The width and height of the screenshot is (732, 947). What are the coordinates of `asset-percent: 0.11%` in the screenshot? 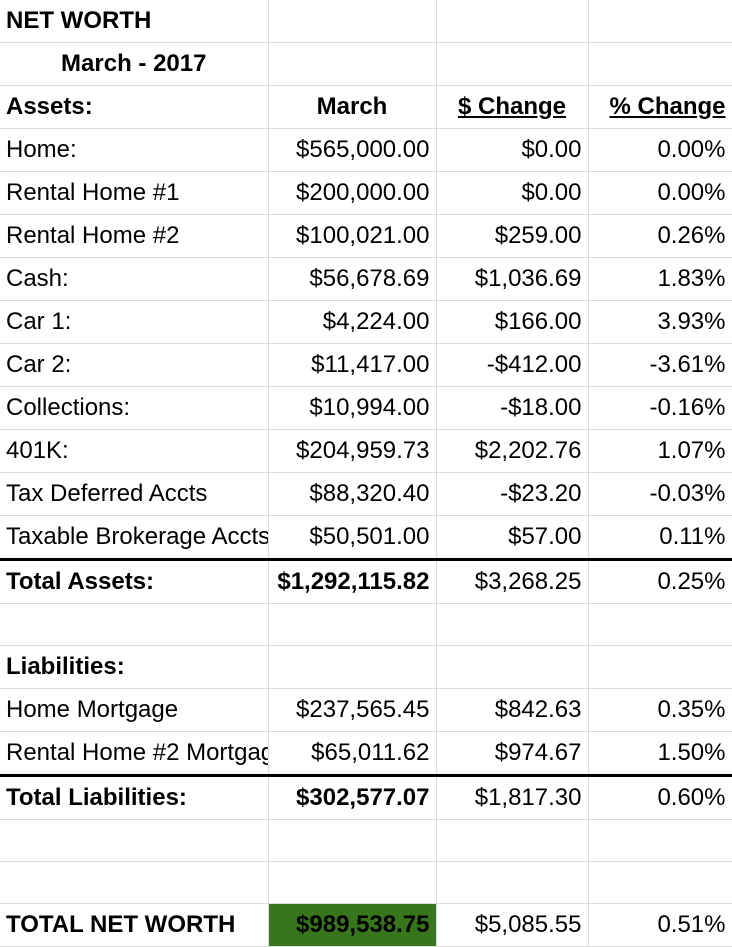 It's located at (660, 537).